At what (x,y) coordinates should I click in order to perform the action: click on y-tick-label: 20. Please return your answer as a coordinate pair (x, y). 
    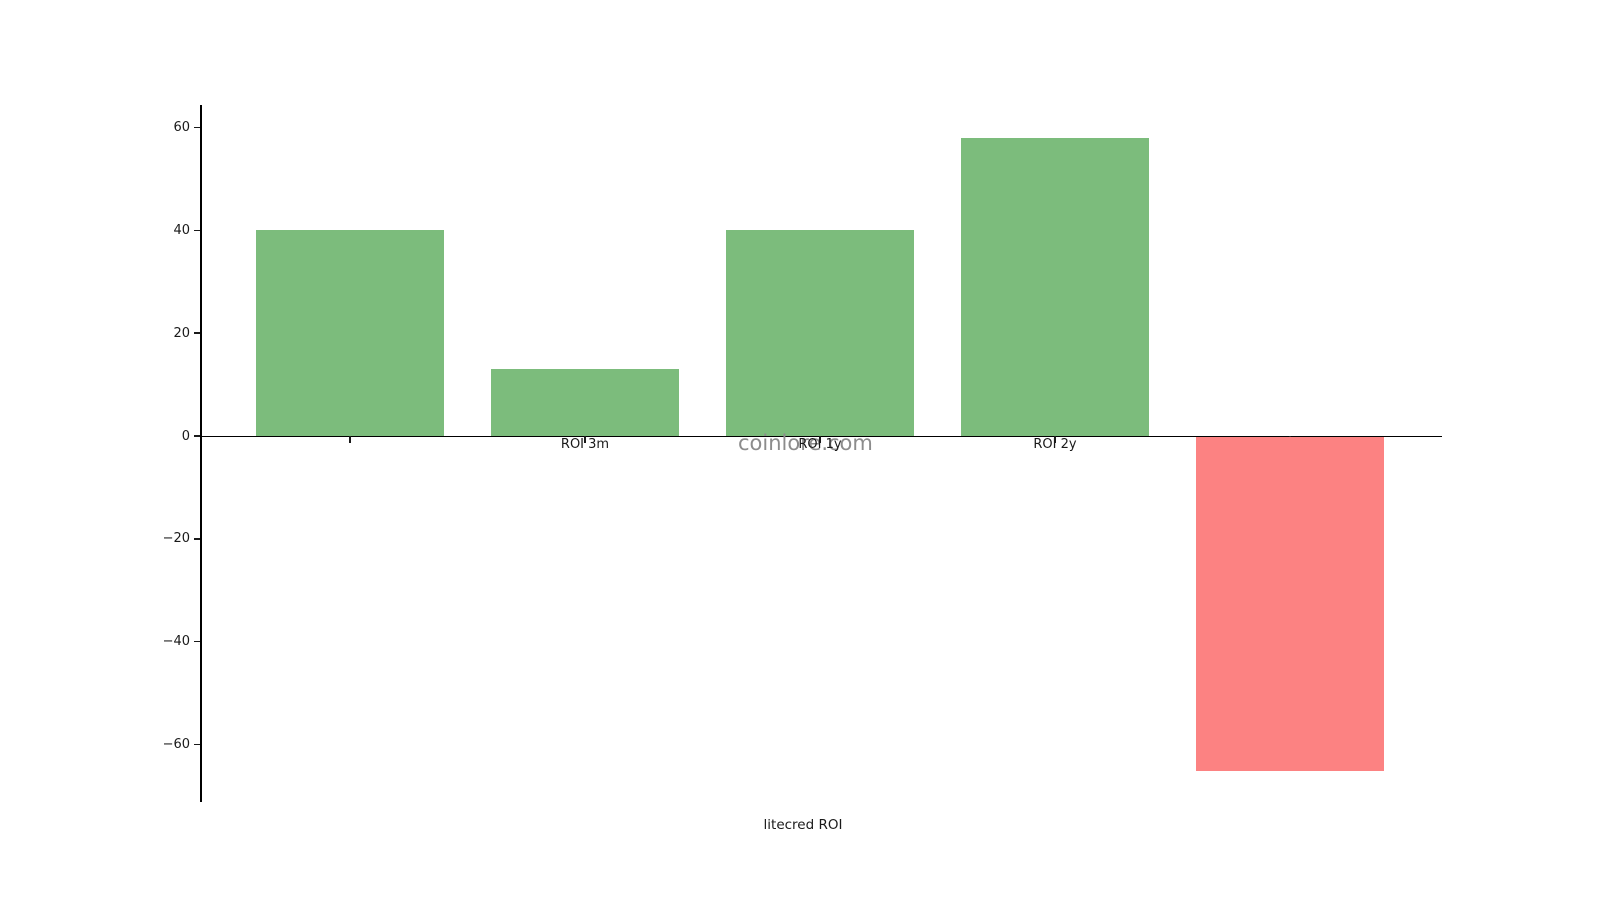
    Looking at the image, I should click on (181, 333).